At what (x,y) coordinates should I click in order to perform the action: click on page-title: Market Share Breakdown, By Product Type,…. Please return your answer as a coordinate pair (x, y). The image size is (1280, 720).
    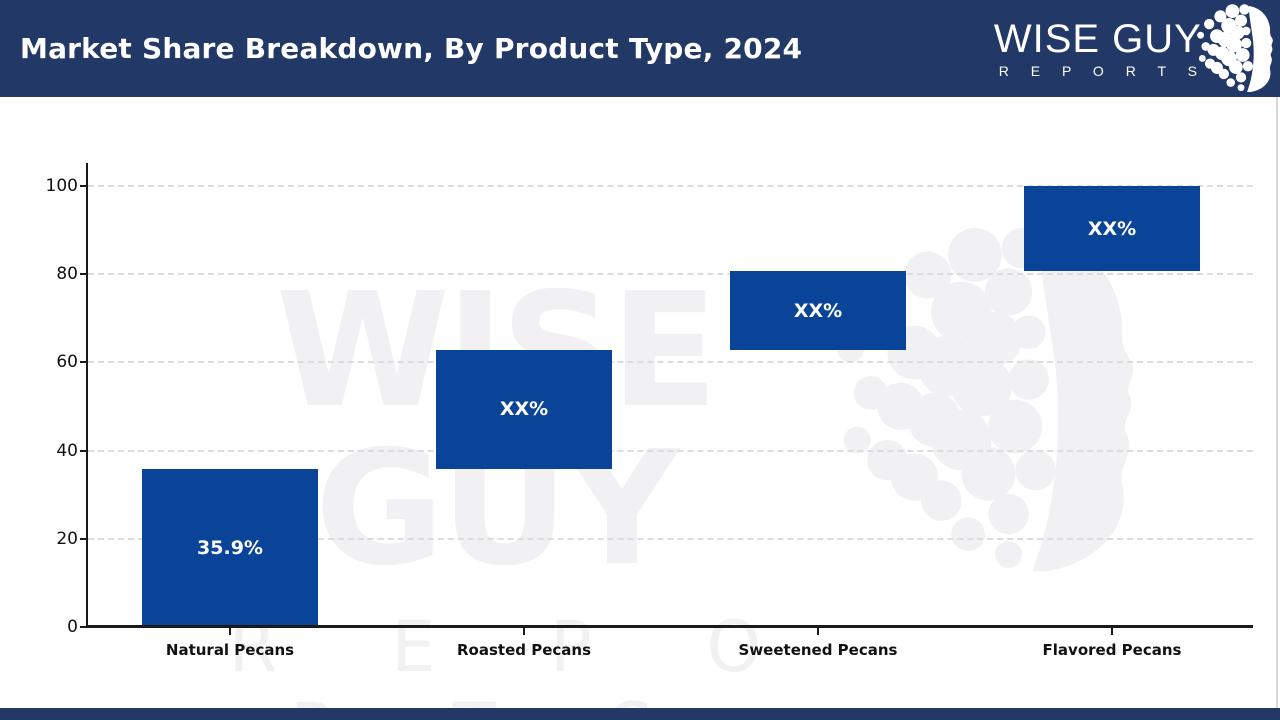
    Looking at the image, I should click on (411, 48).